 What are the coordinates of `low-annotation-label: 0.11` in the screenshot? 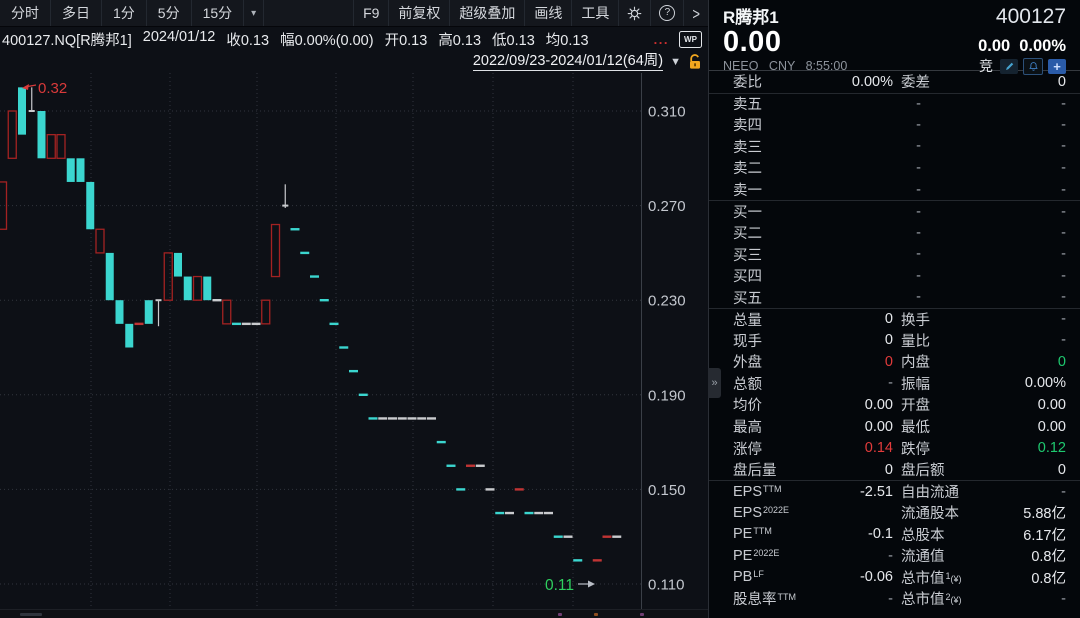 It's located at (559, 585).